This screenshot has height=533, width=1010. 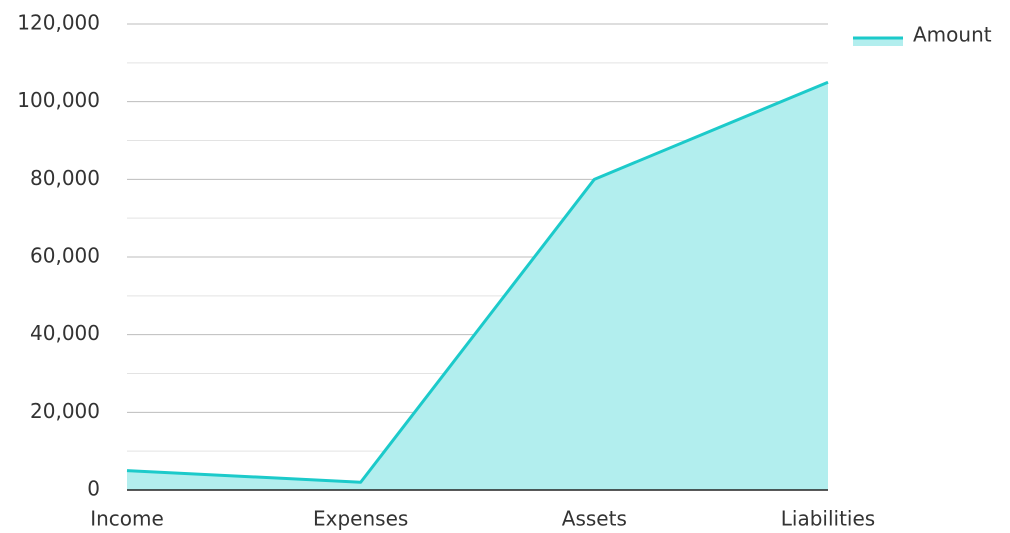 What do you see at coordinates (127, 519) in the screenshot?
I see `x-tick-label: Income` at bounding box center [127, 519].